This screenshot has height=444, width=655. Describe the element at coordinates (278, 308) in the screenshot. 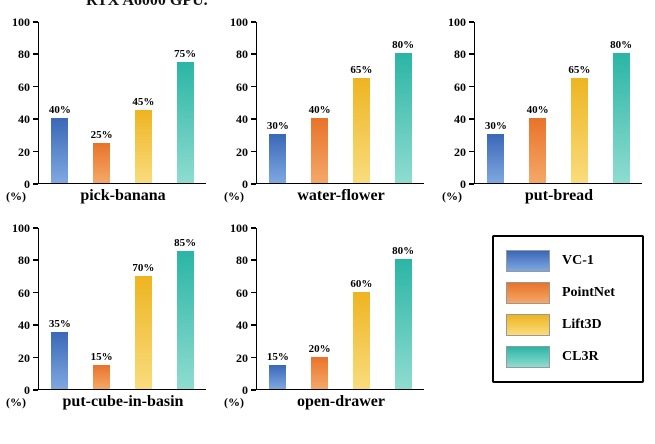

I see `bar-group-vc-1: 15%` at that location.